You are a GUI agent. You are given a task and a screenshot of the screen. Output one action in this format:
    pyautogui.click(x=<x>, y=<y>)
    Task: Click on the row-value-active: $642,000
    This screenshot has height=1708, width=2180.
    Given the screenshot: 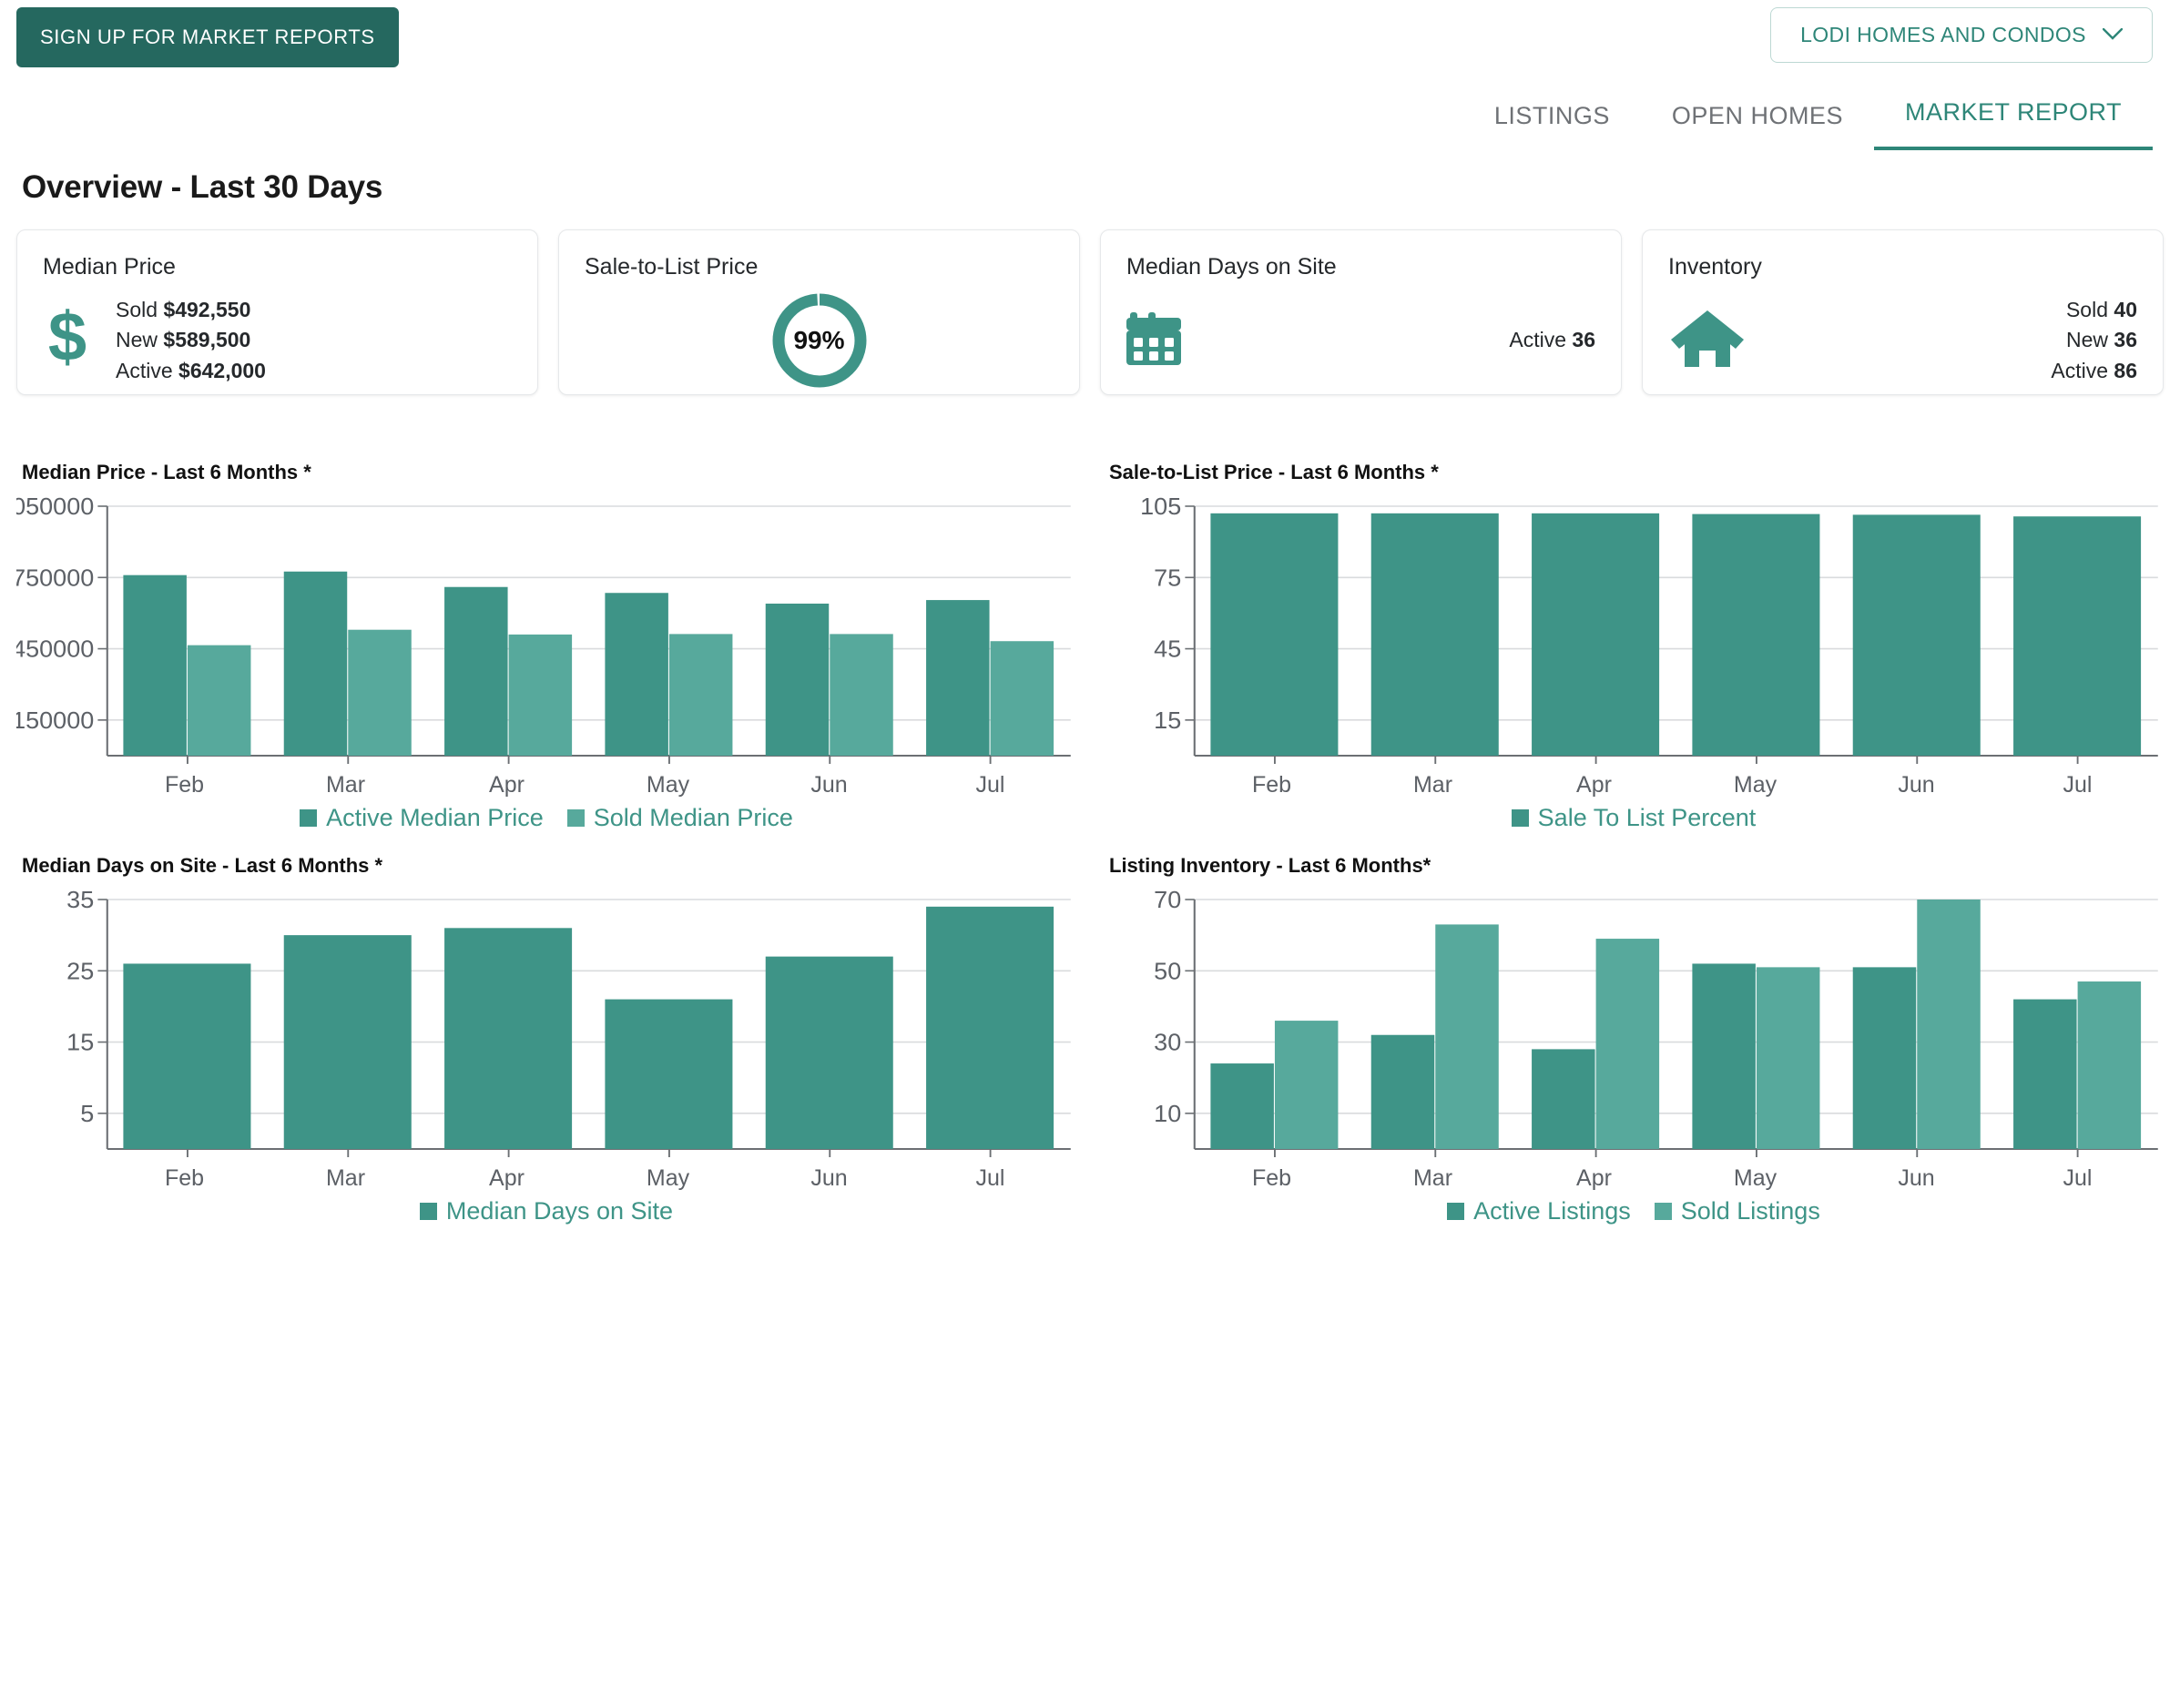 What is the action you would take?
    pyautogui.click(x=222, y=370)
    